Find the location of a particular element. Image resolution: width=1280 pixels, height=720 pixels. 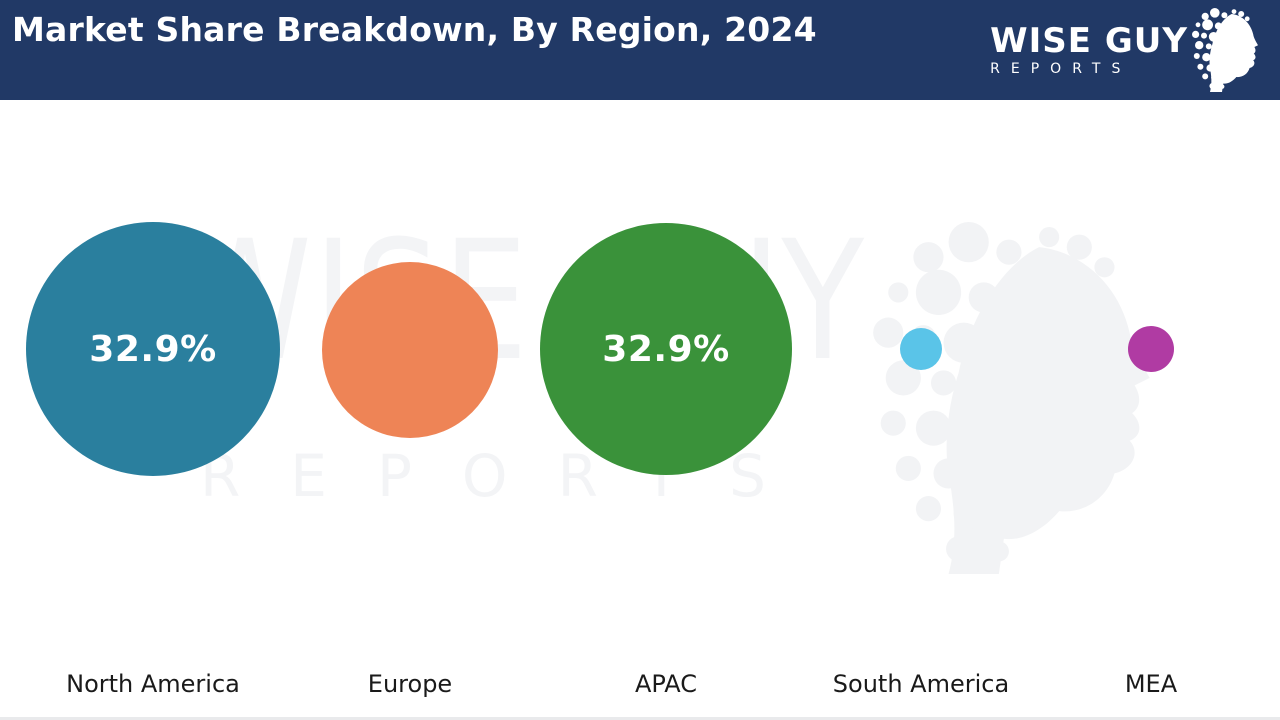

page-title: Market Share Breakdown, By Region, 2024 is located at coordinates (414, 29).